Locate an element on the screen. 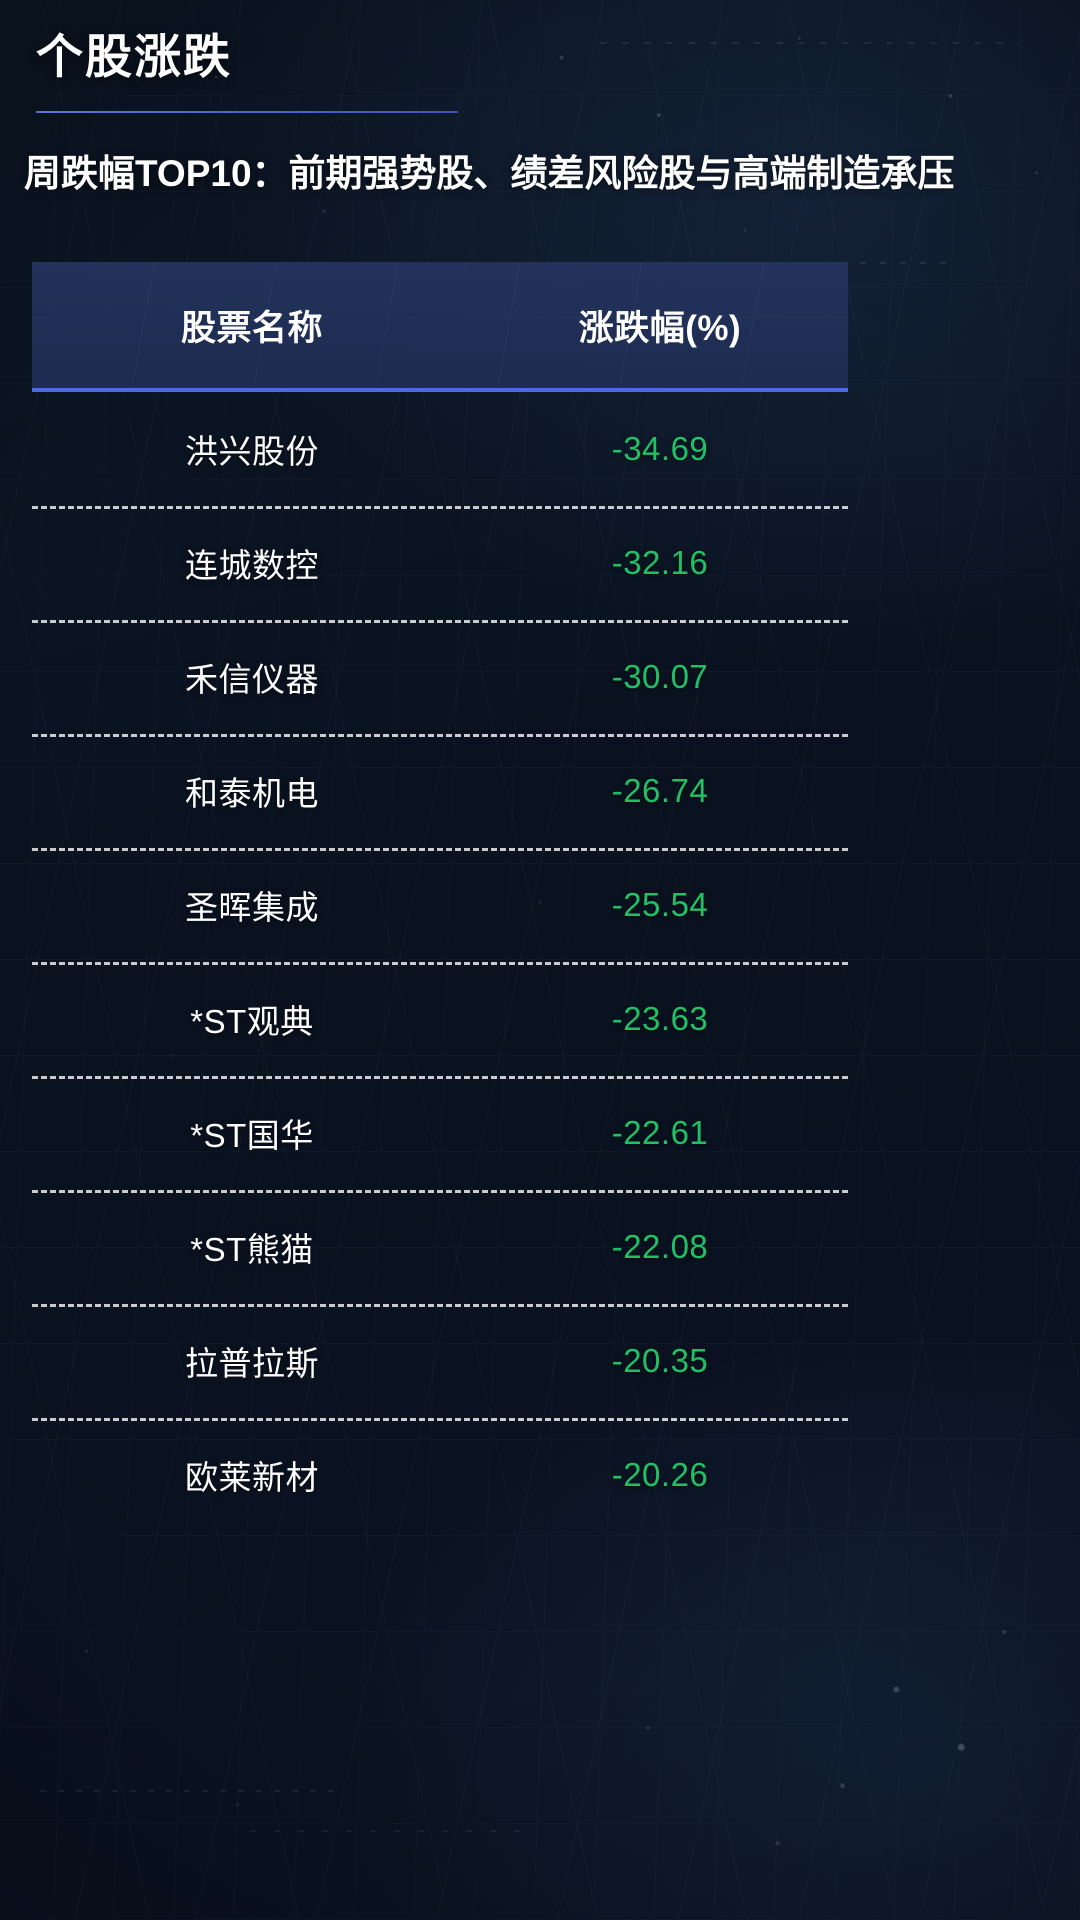 The image size is (1080, 1920). table-row: 圣晖集成 -25.54 is located at coordinates (440, 905).